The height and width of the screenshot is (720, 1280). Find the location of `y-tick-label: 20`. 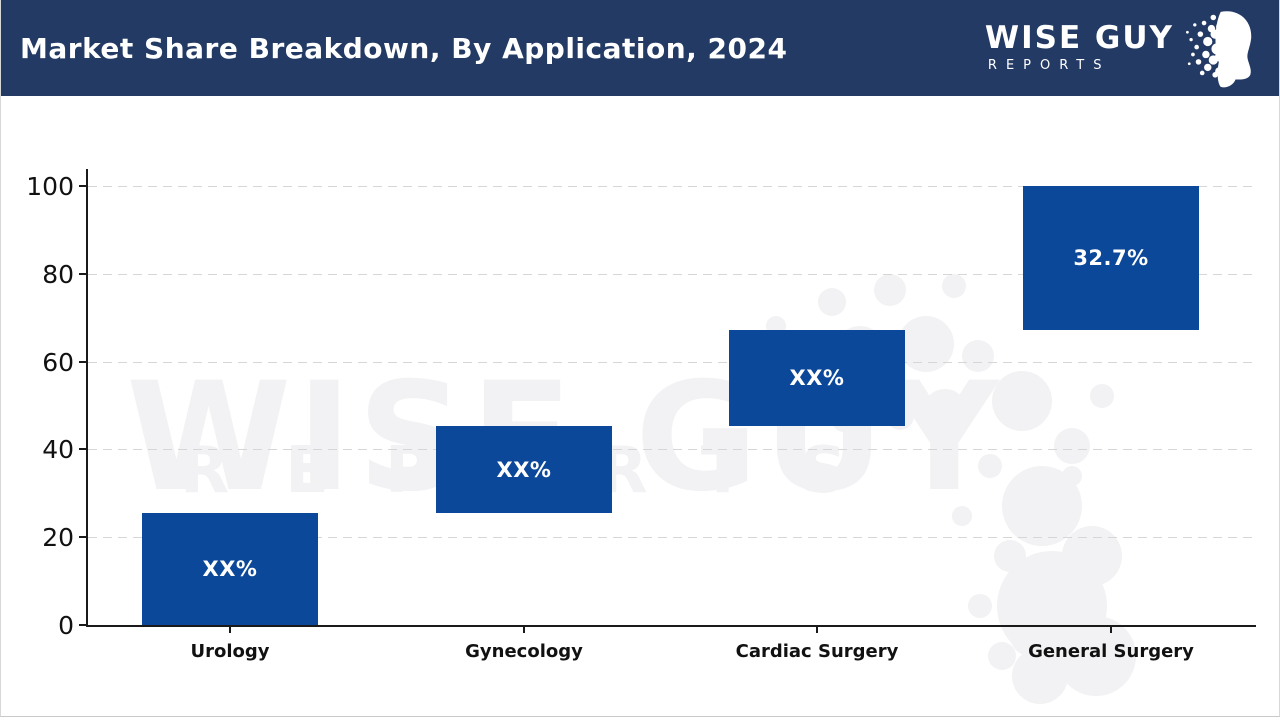

y-tick-label: 20 is located at coordinates (58, 538).